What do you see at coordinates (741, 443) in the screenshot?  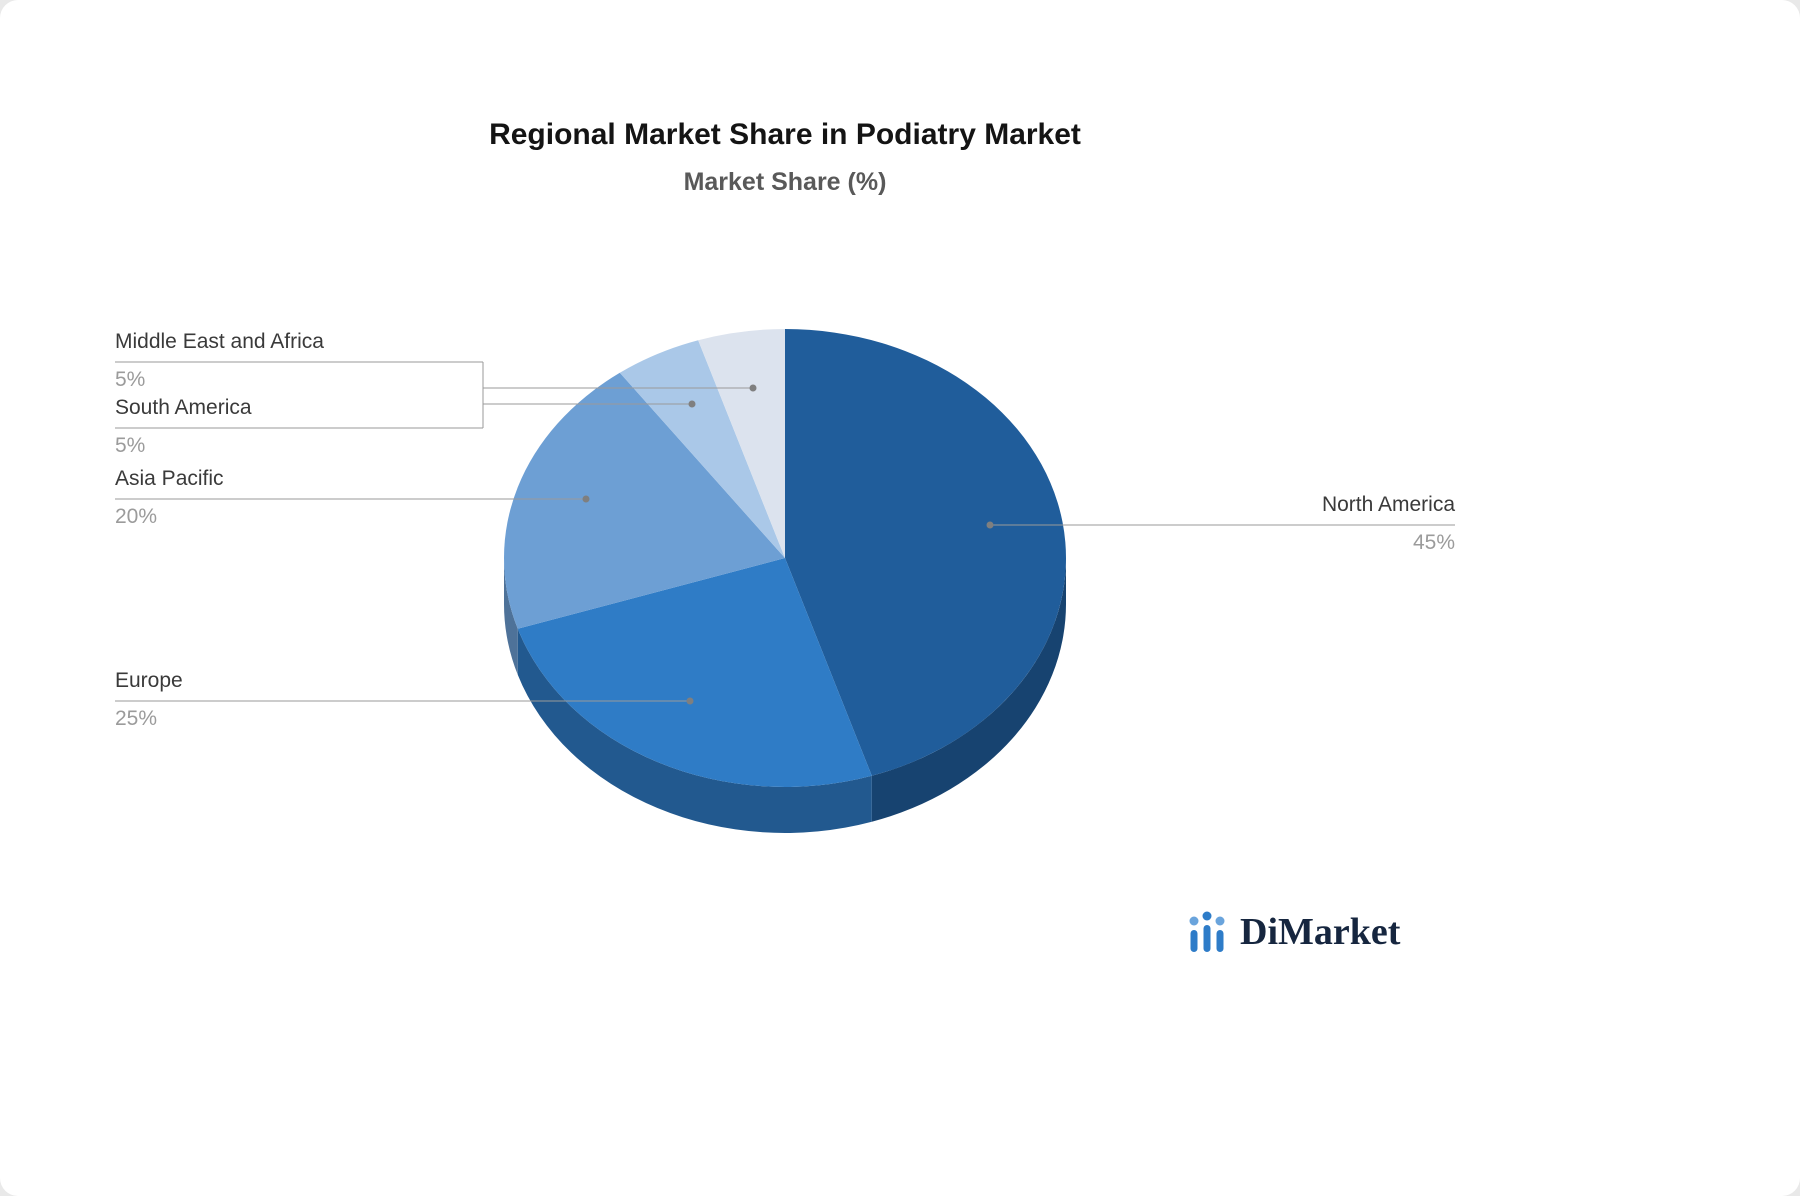 I see `slice-middle-east-and-africa` at bounding box center [741, 443].